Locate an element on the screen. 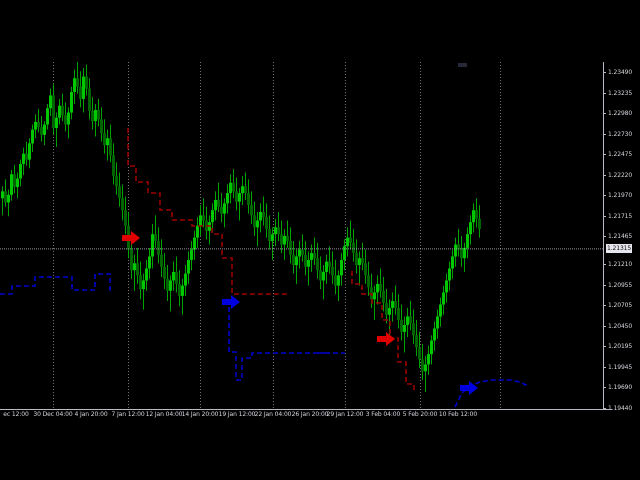 The height and width of the screenshot is (480, 640). time-tick-label: 7 Jan 12:00 is located at coordinates (128, 414).